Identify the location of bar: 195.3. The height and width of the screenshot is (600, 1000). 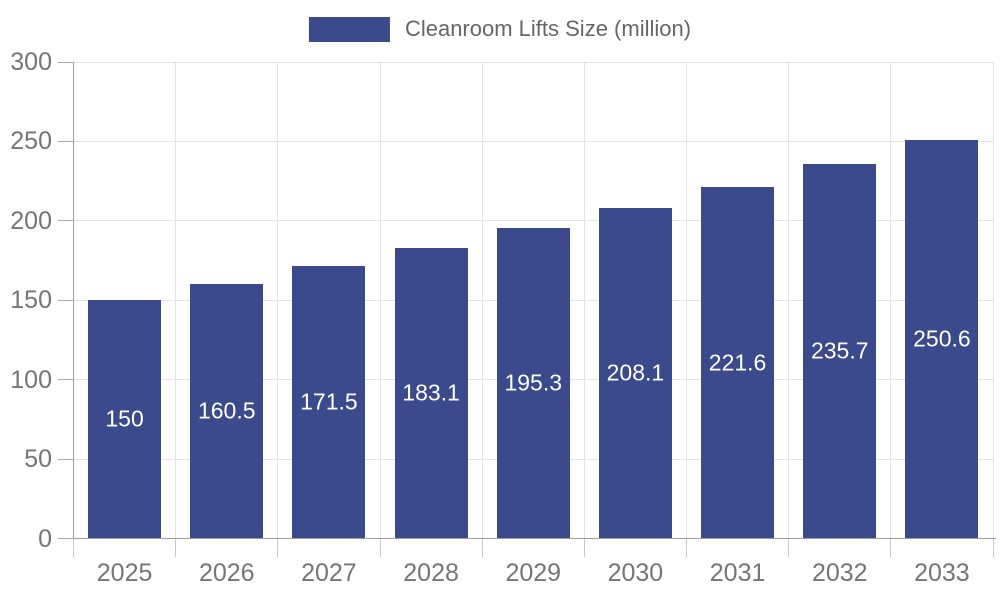
(533, 383).